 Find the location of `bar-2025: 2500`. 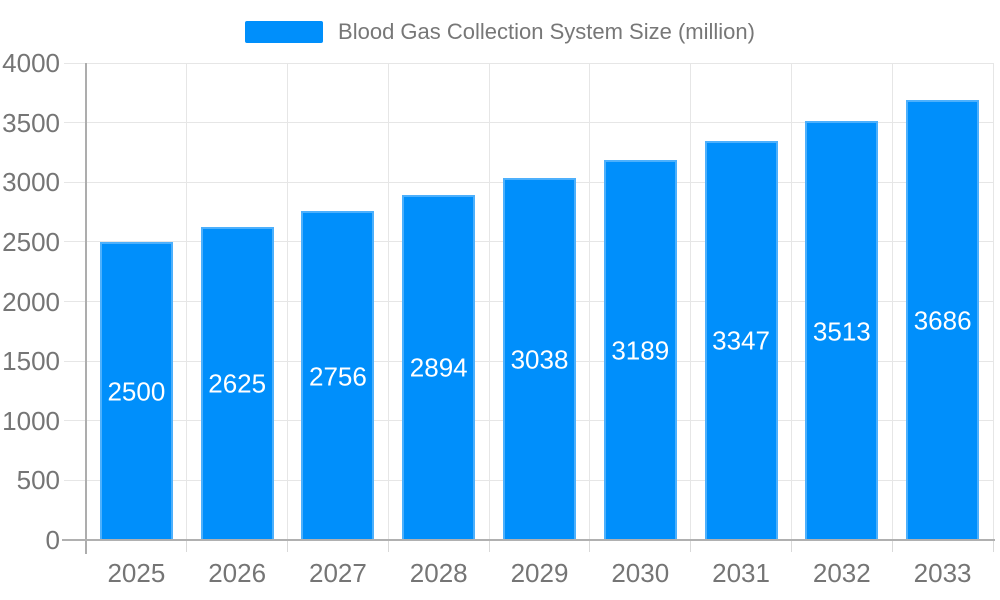

bar-2025: 2500 is located at coordinates (136, 390).